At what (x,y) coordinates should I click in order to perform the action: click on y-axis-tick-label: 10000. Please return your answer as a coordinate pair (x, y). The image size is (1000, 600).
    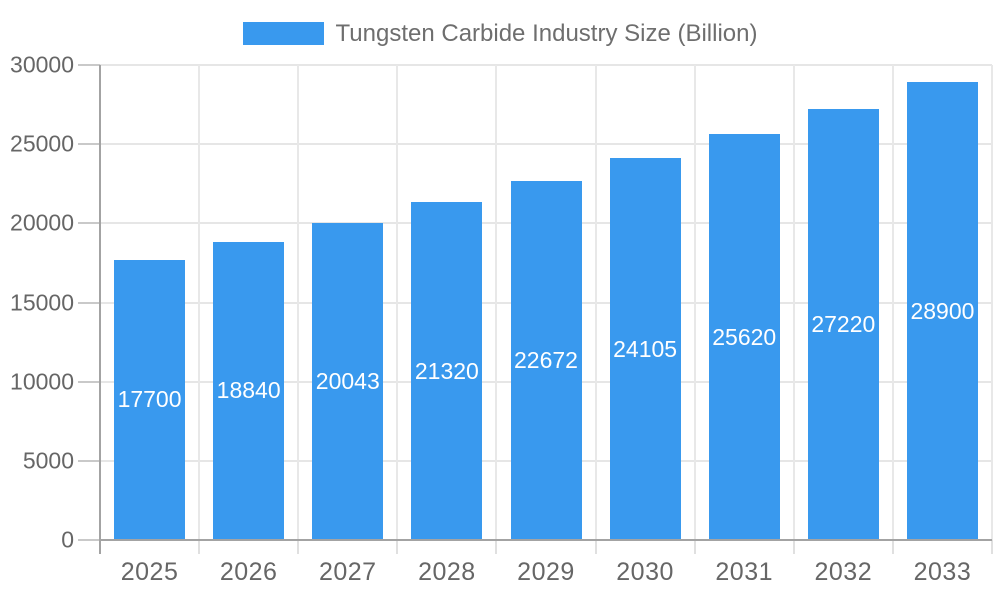
    Looking at the image, I should click on (42, 381).